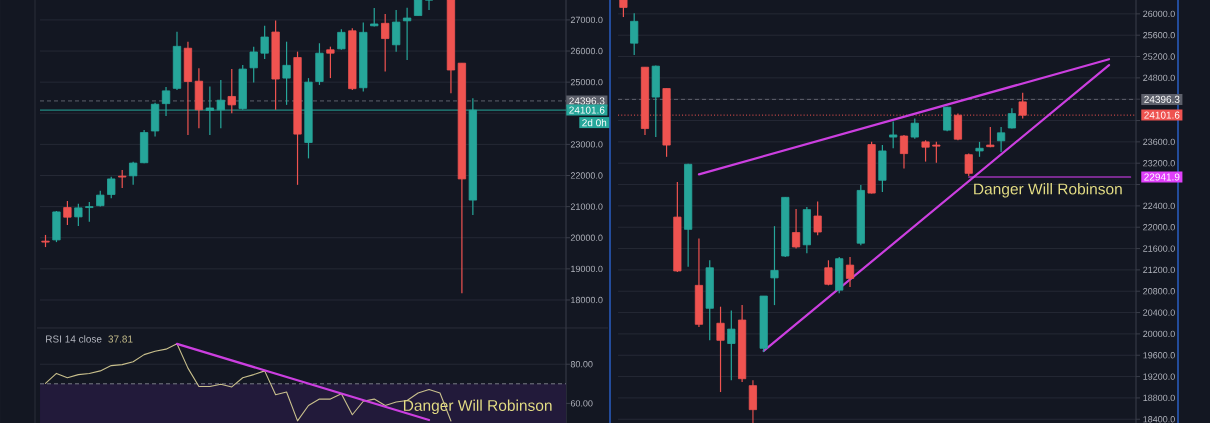  I want to click on y-tick-label: 24800.0, so click(1159, 78).